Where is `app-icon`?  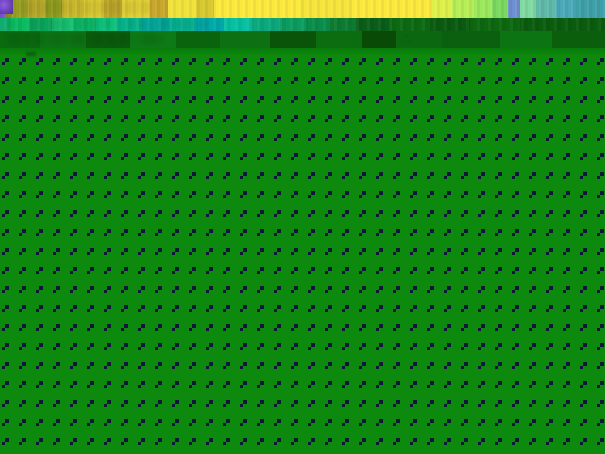 app-icon is located at coordinates (6, 7).